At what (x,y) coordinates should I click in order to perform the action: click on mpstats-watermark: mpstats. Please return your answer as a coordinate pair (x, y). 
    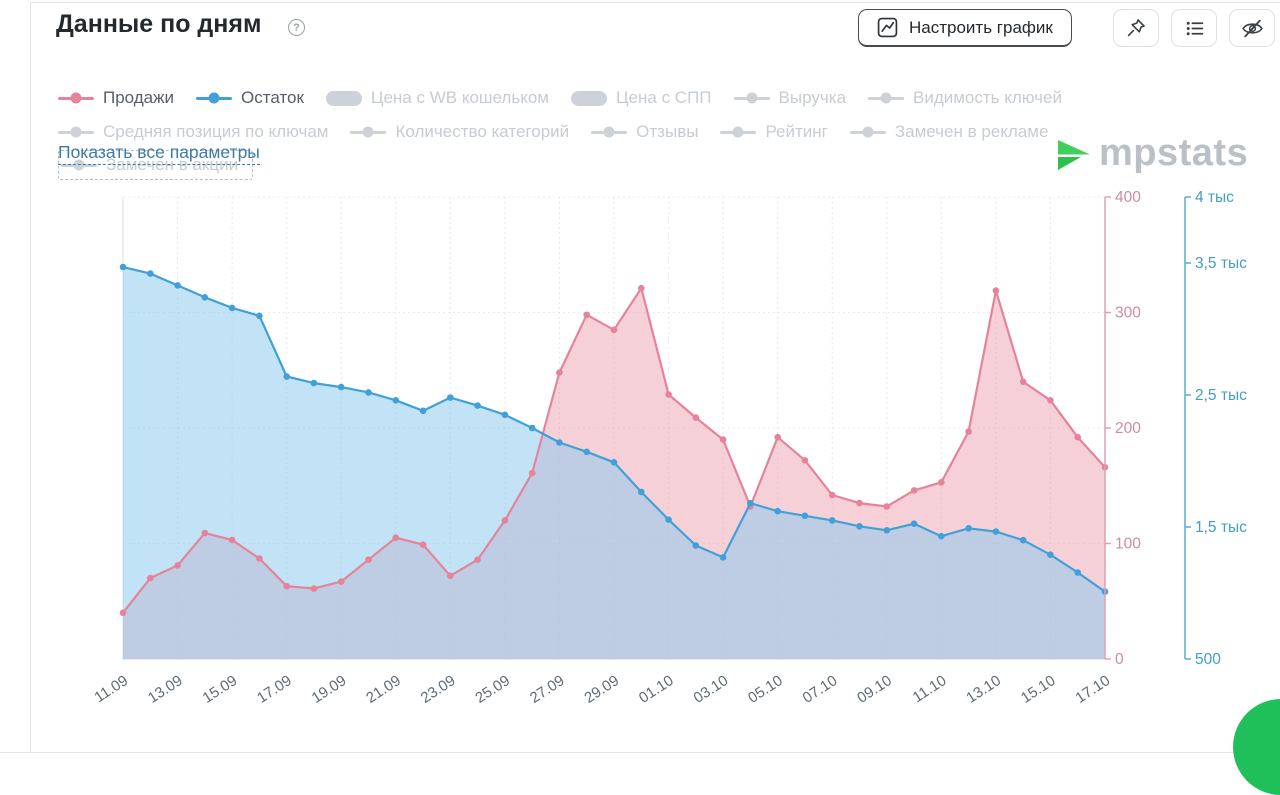
    Looking at the image, I should click on (1152, 153).